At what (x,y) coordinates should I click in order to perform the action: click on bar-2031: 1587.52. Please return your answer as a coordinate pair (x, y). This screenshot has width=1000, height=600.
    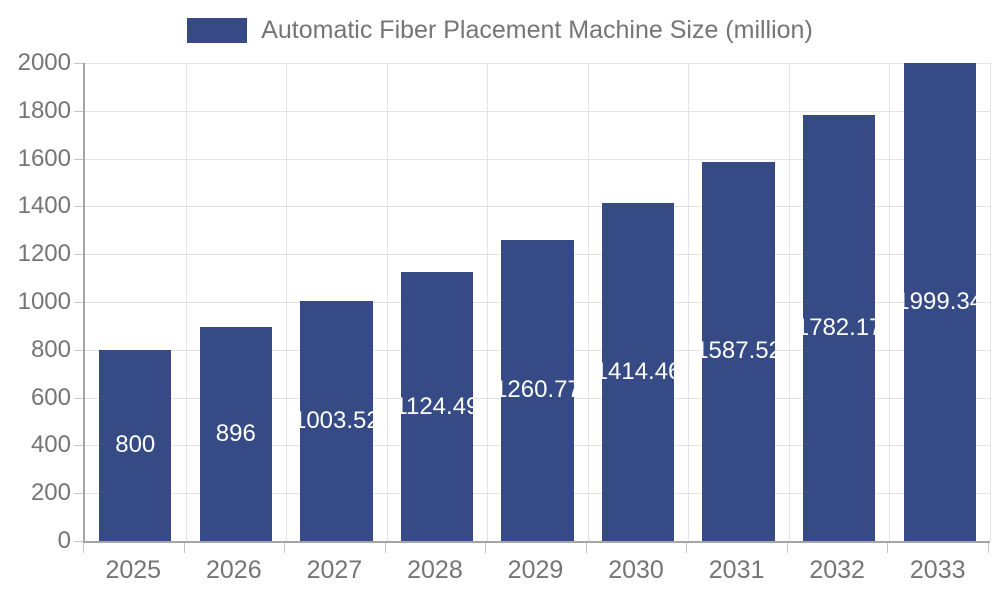
    Looking at the image, I should click on (738, 351).